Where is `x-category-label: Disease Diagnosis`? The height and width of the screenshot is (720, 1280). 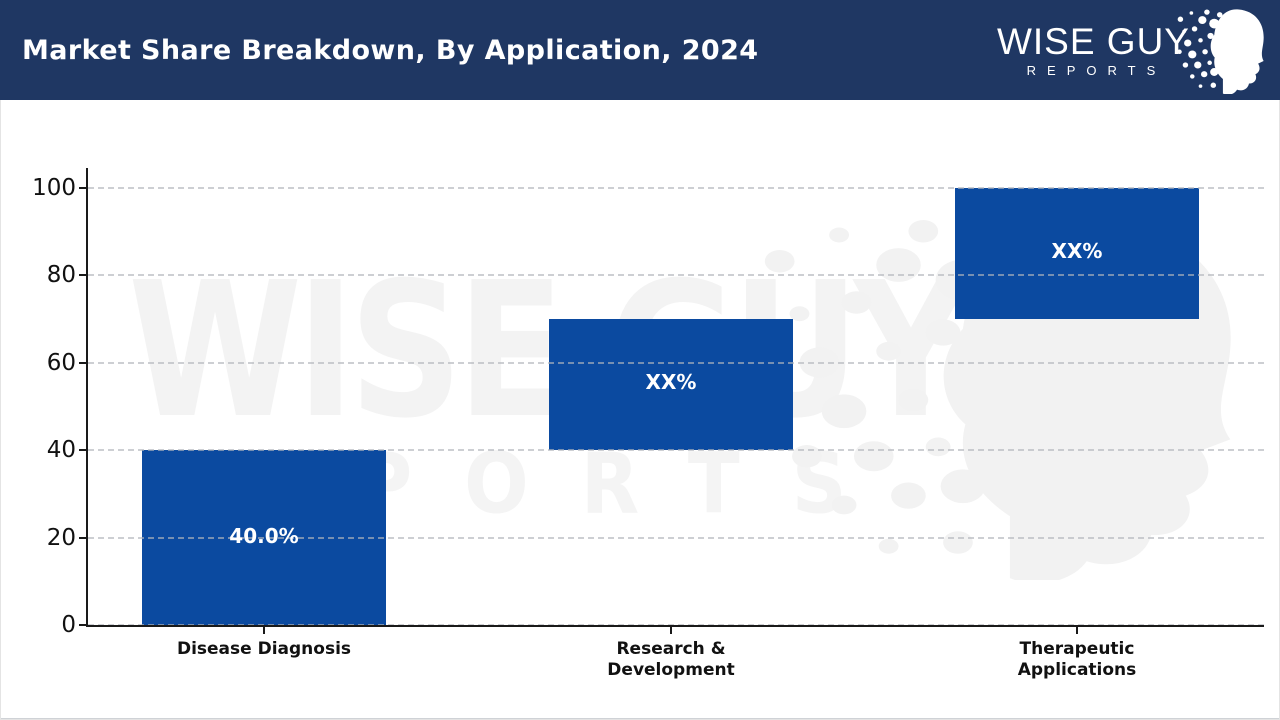 x-category-label: Disease Diagnosis is located at coordinates (264, 649).